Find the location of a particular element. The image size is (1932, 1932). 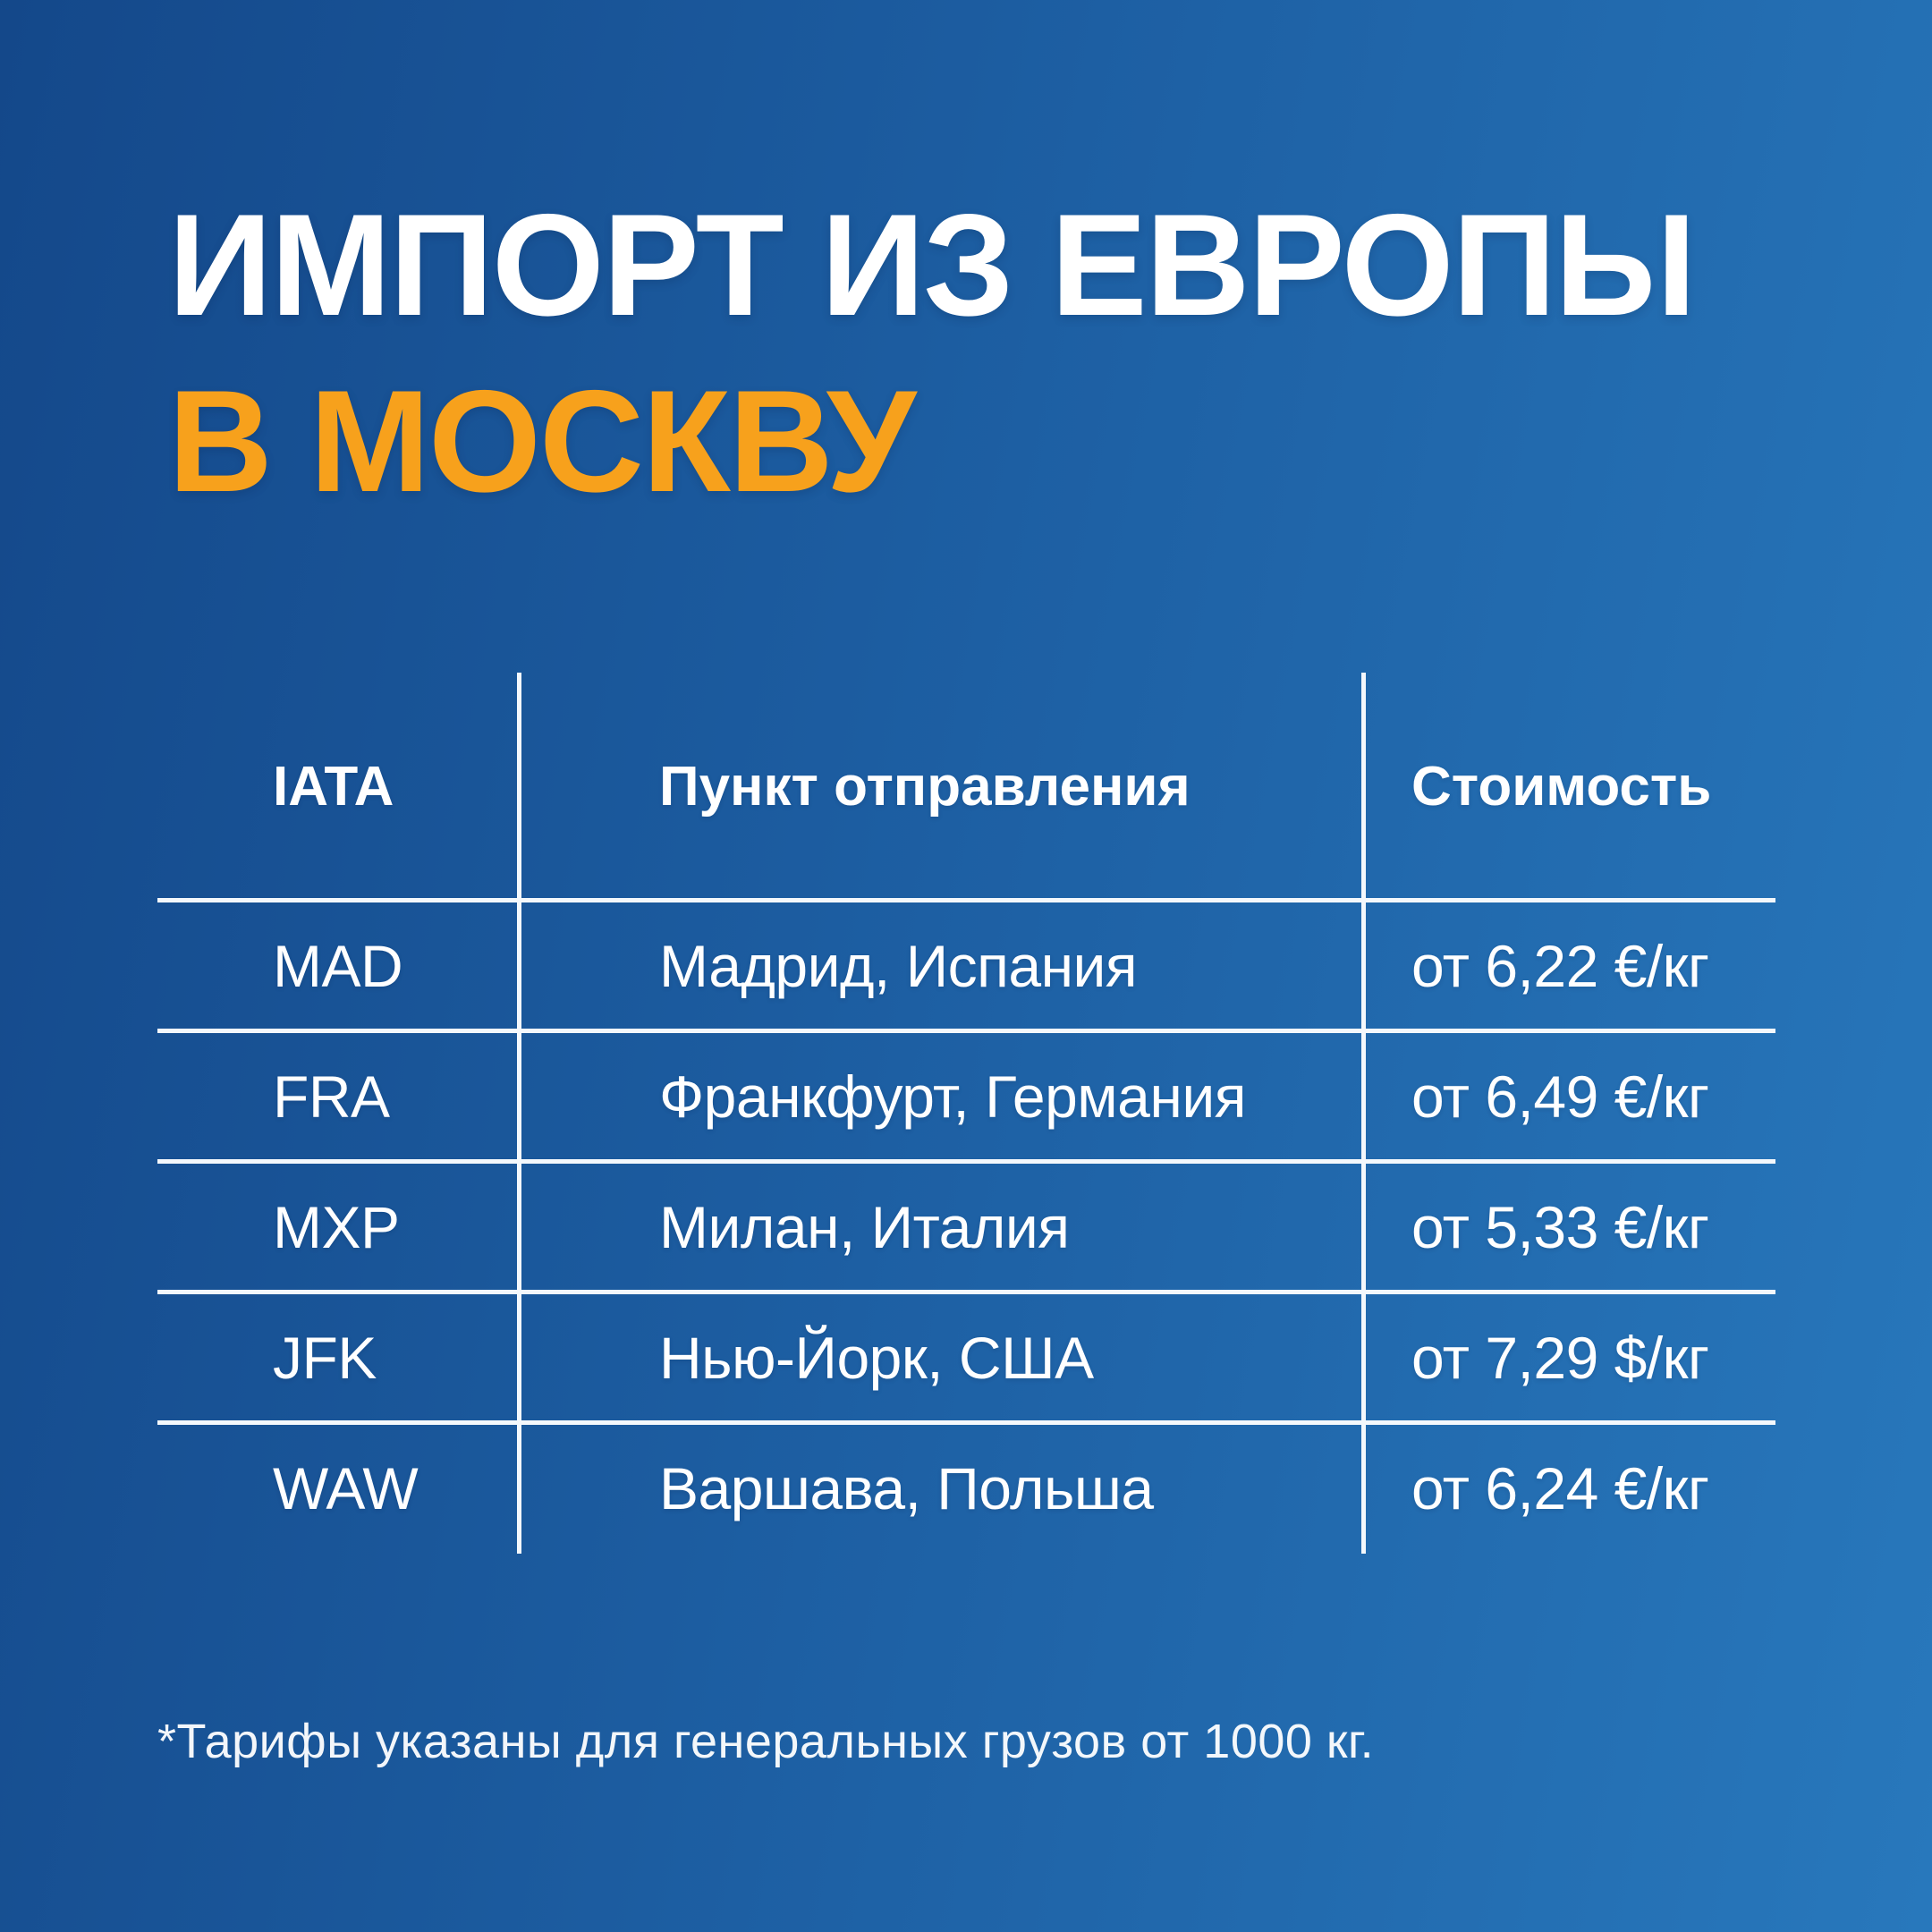

row-fra-iata: FRA is located at coordinates (331, 1096).